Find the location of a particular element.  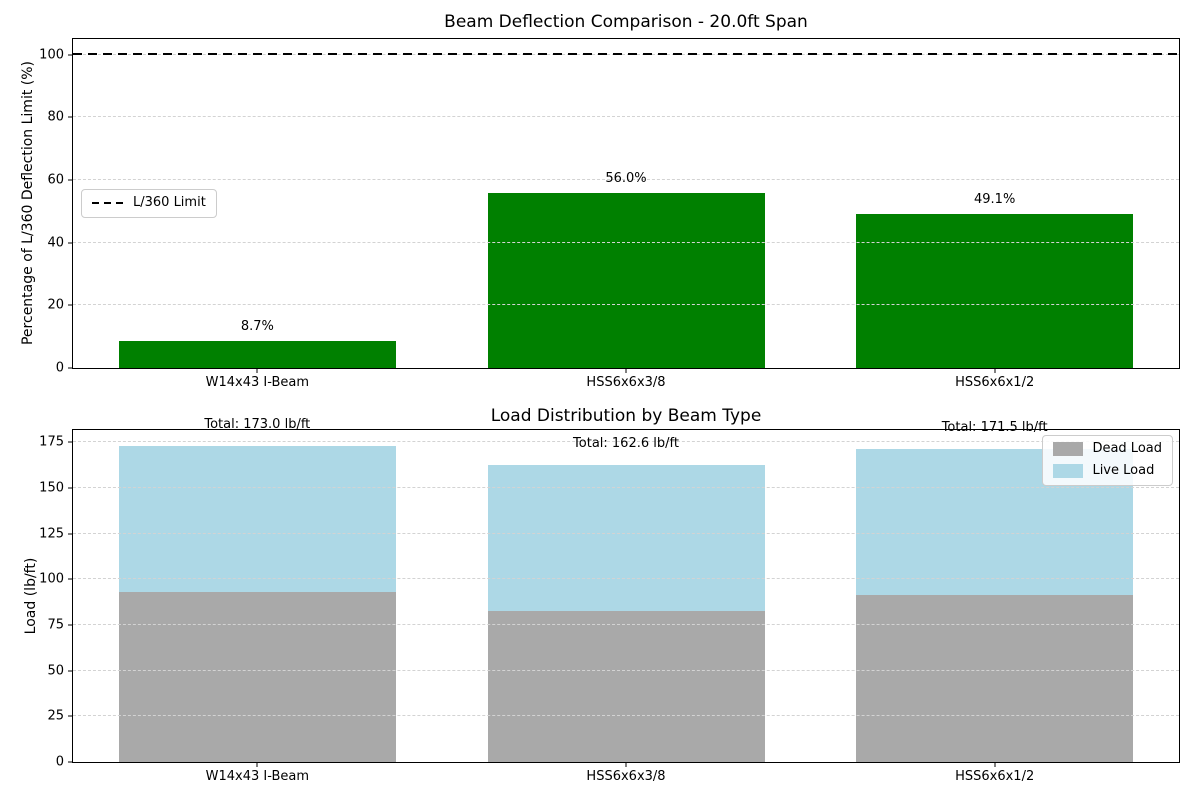

value-label: 49.1% is located at coordinates (995, 200).